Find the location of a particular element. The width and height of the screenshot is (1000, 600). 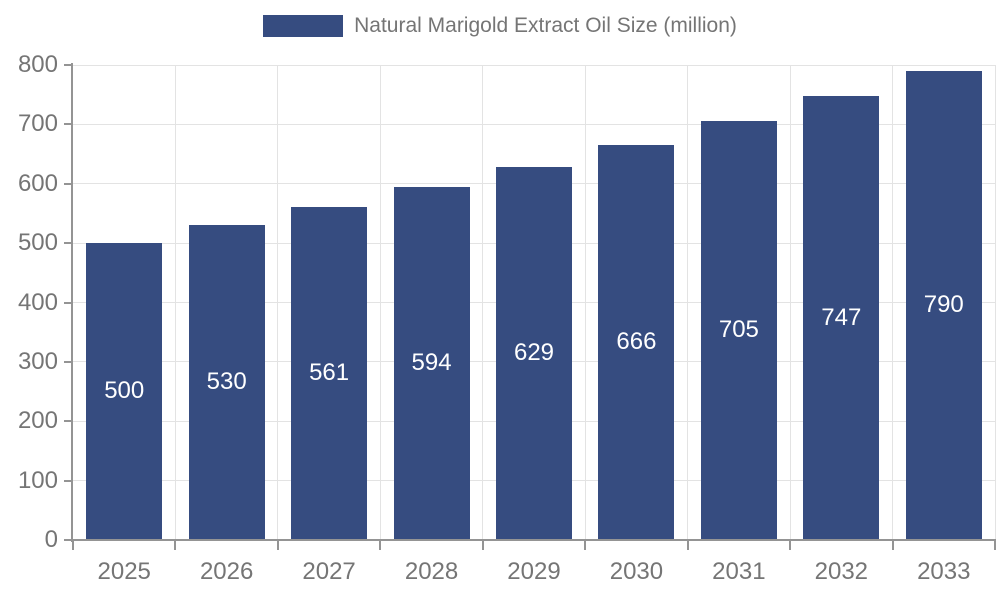

bar-value-label: 790 is located at coordinates (943, 304).